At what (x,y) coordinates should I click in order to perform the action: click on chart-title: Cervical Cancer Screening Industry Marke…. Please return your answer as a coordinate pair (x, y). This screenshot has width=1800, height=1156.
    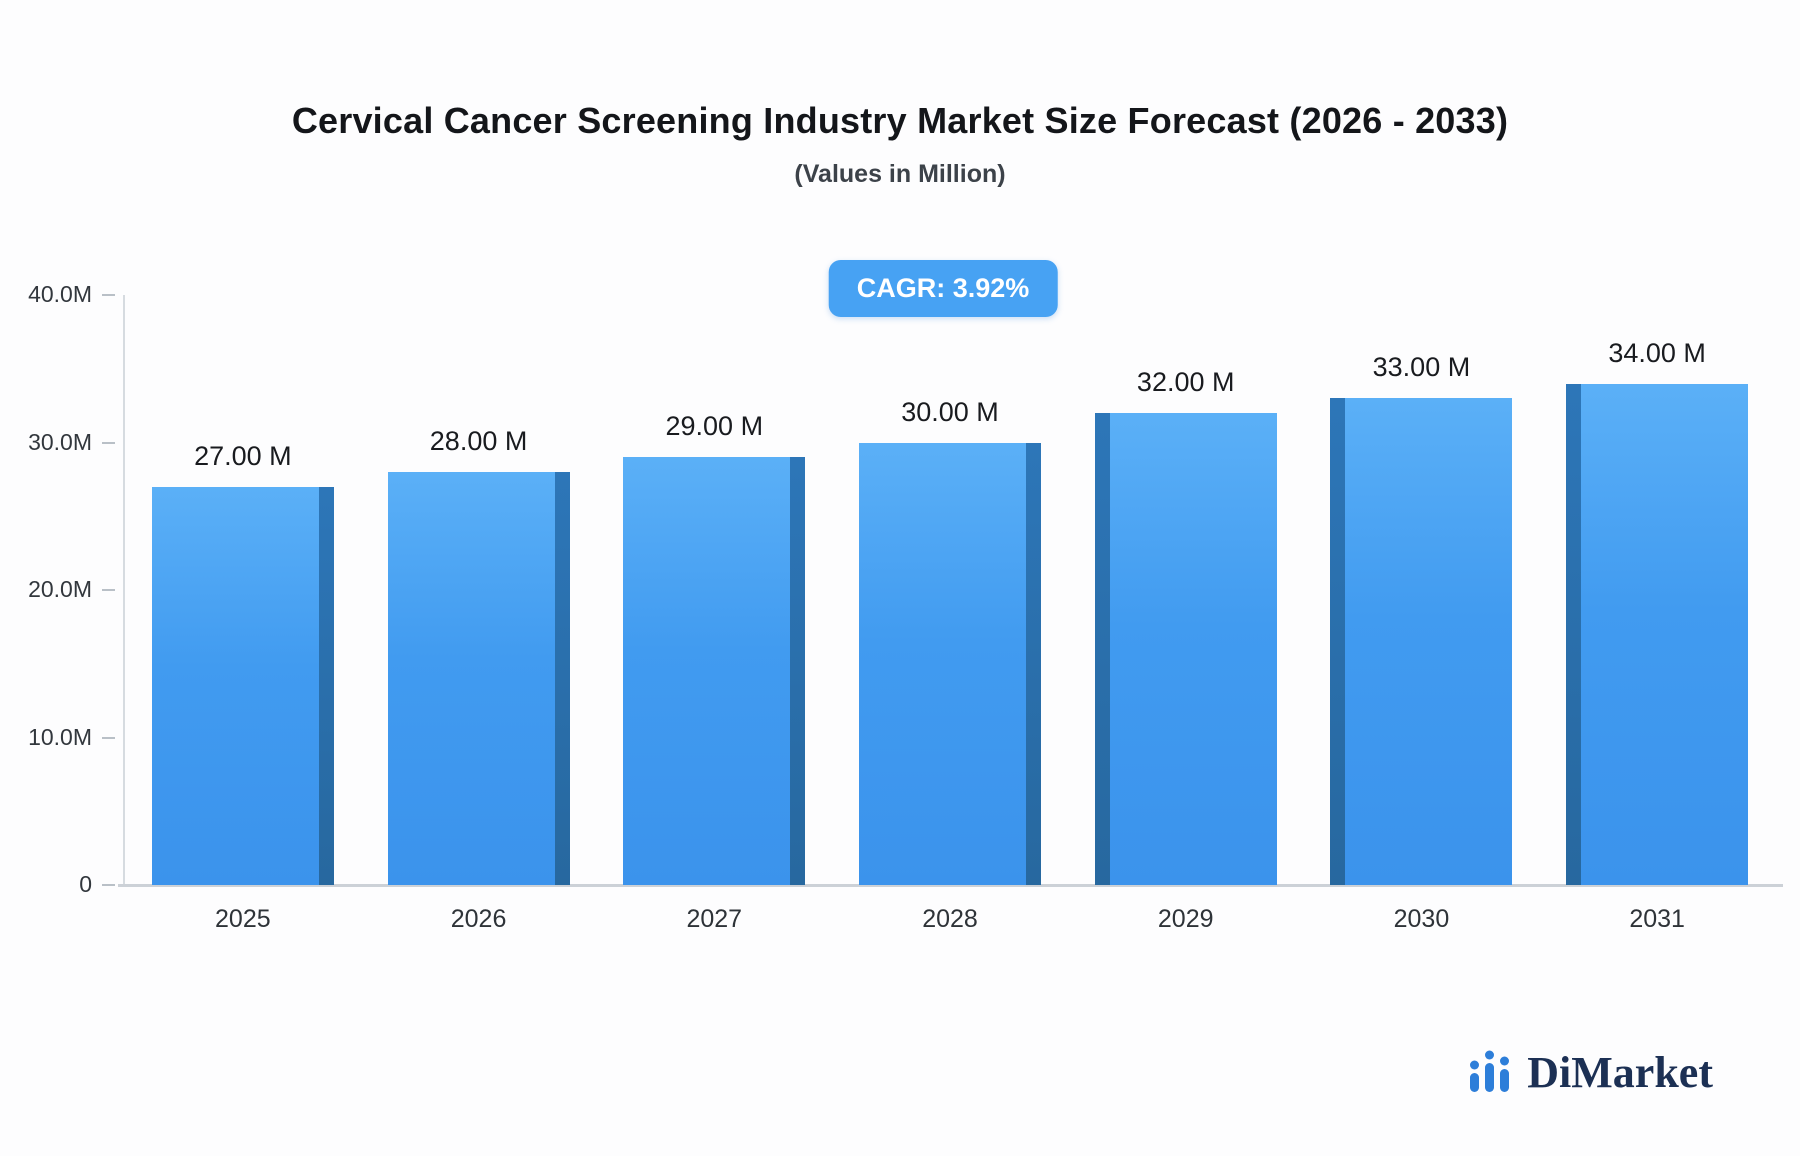
    Looking at the image, I should click on (900, 120).